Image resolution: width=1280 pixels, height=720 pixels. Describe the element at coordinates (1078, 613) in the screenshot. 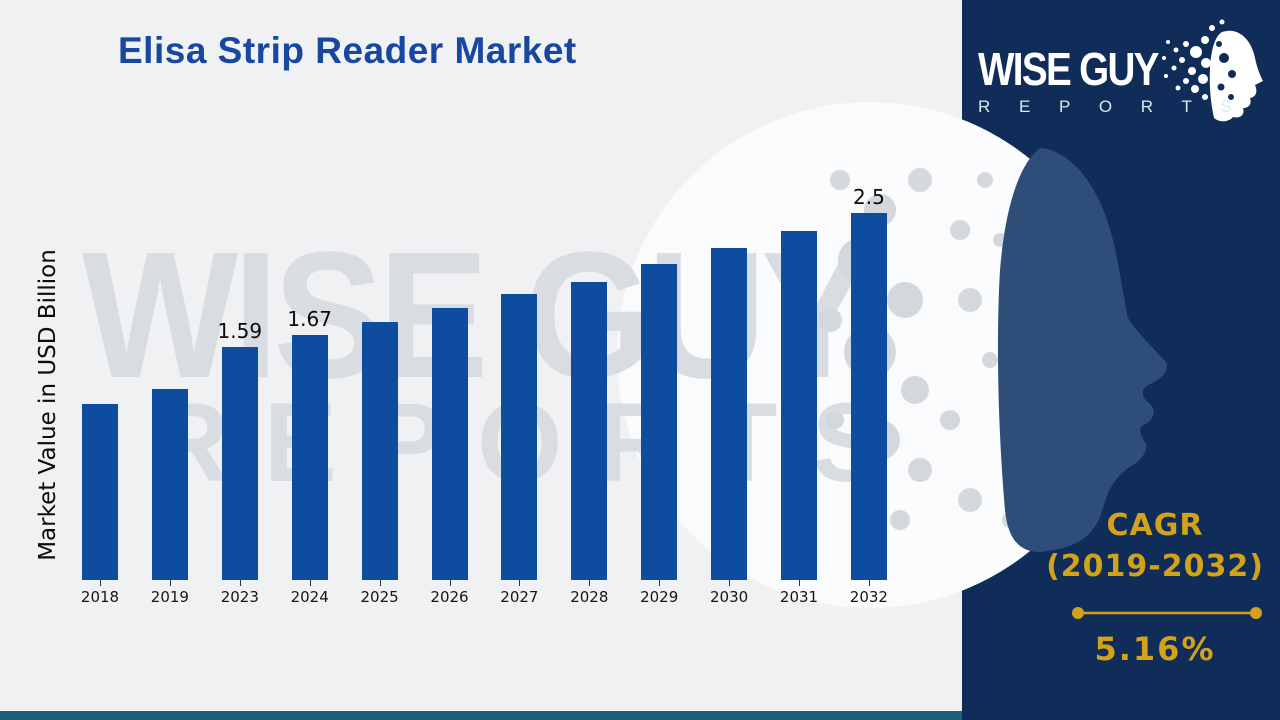

I see `cagr-line-left-dot` at that location.